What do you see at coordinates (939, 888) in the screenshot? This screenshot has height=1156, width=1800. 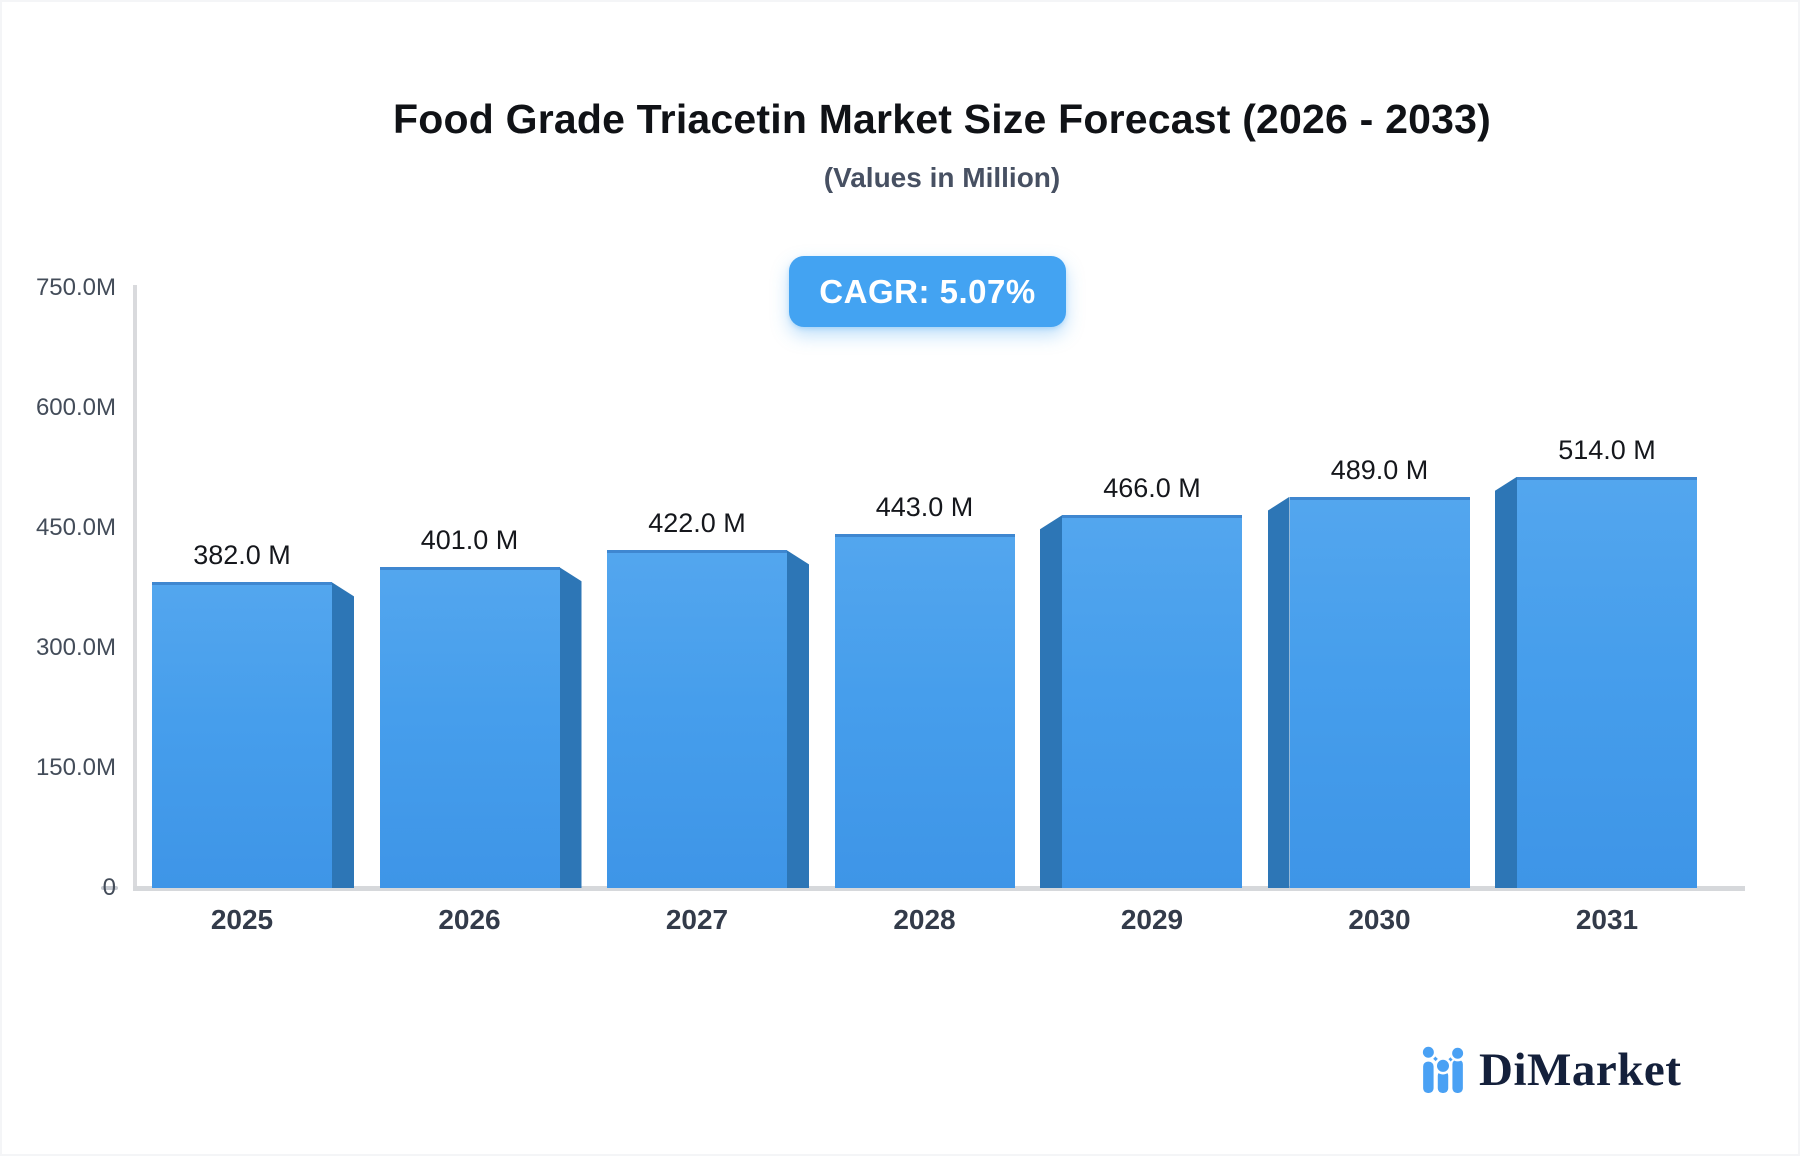 I see `x-axis-line` at bounding box center [939, 888].